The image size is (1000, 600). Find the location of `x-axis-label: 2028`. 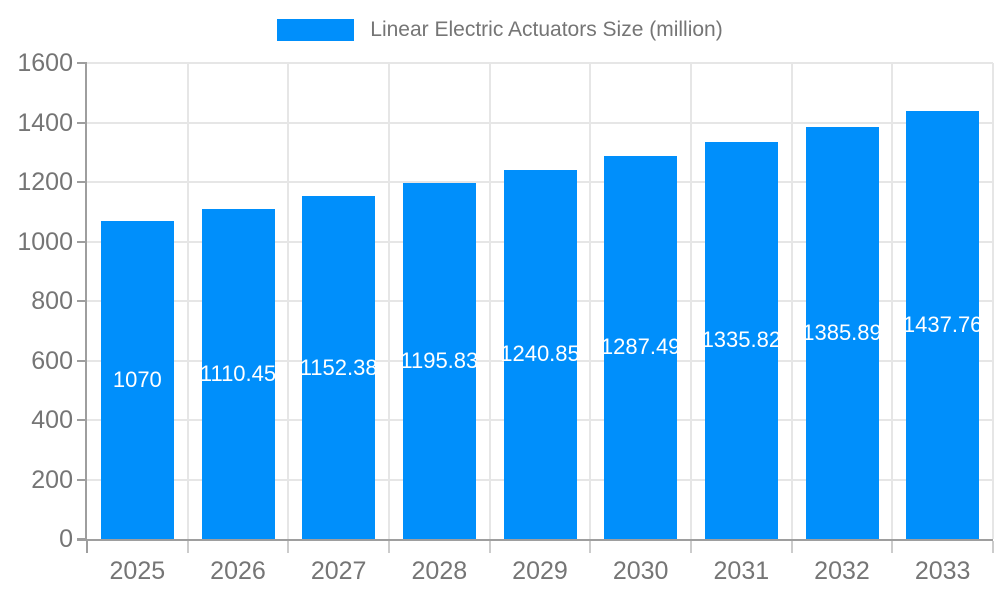

x-axis-label: 2028 is located at coordinates (439, 571).